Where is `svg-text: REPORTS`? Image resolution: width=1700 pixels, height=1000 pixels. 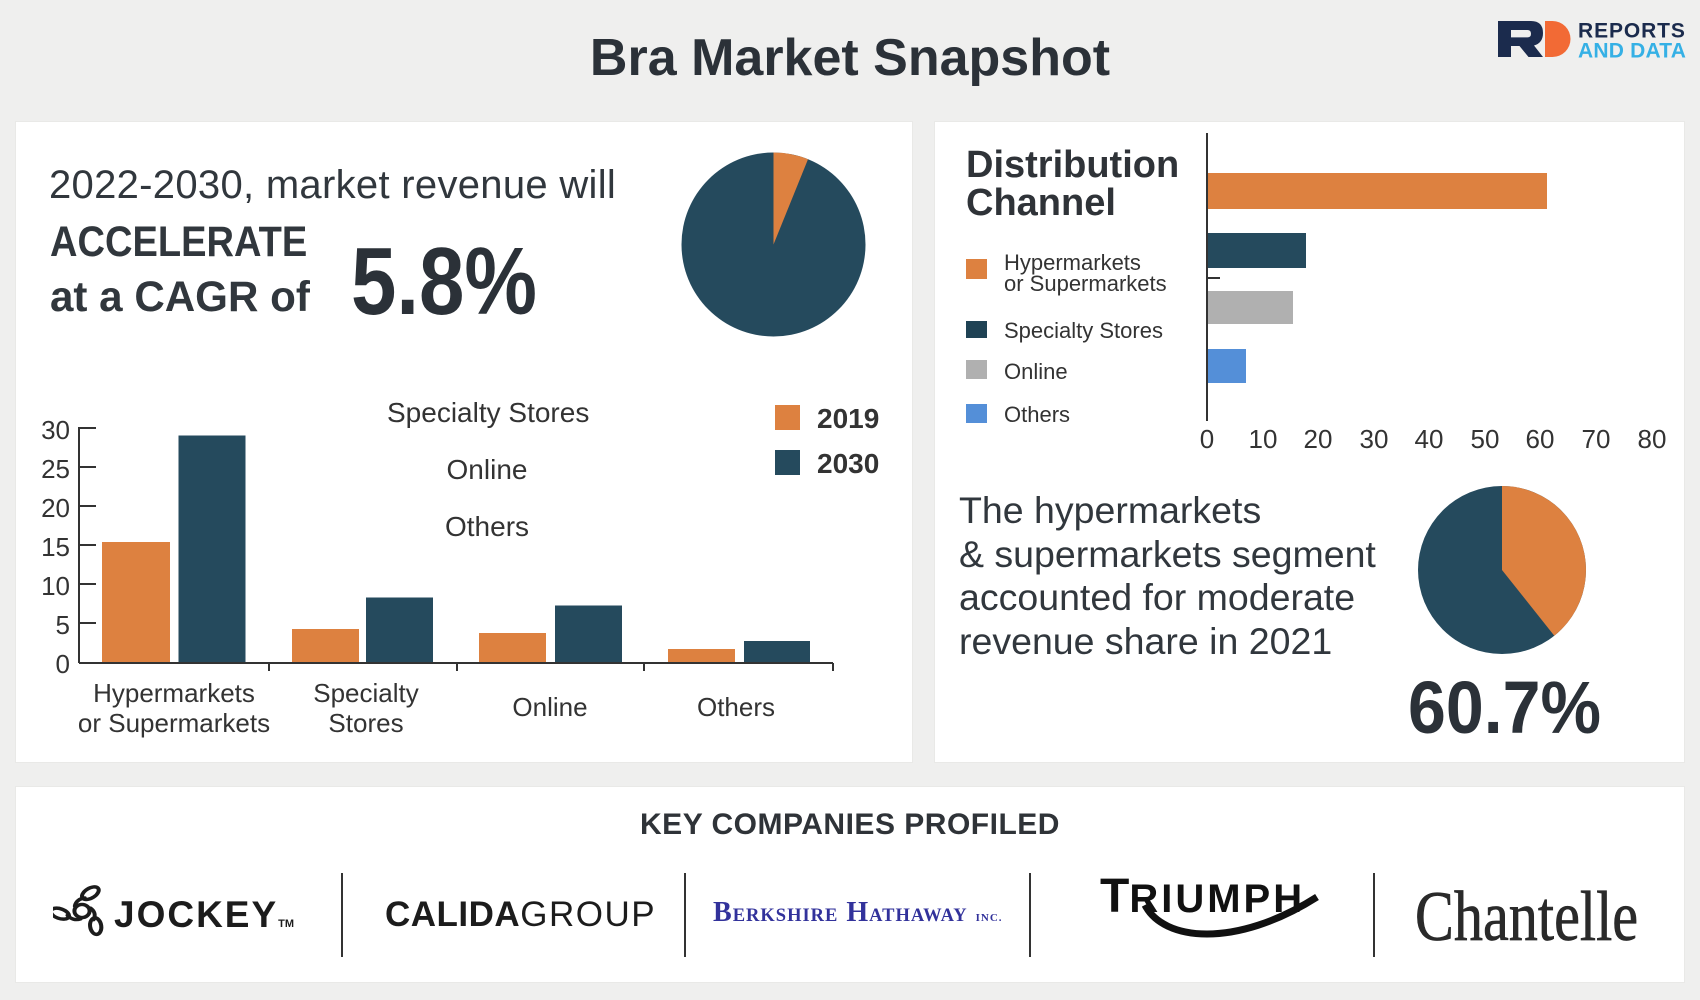
svg-text: REPORTS is located at coordinates (1632, 31).